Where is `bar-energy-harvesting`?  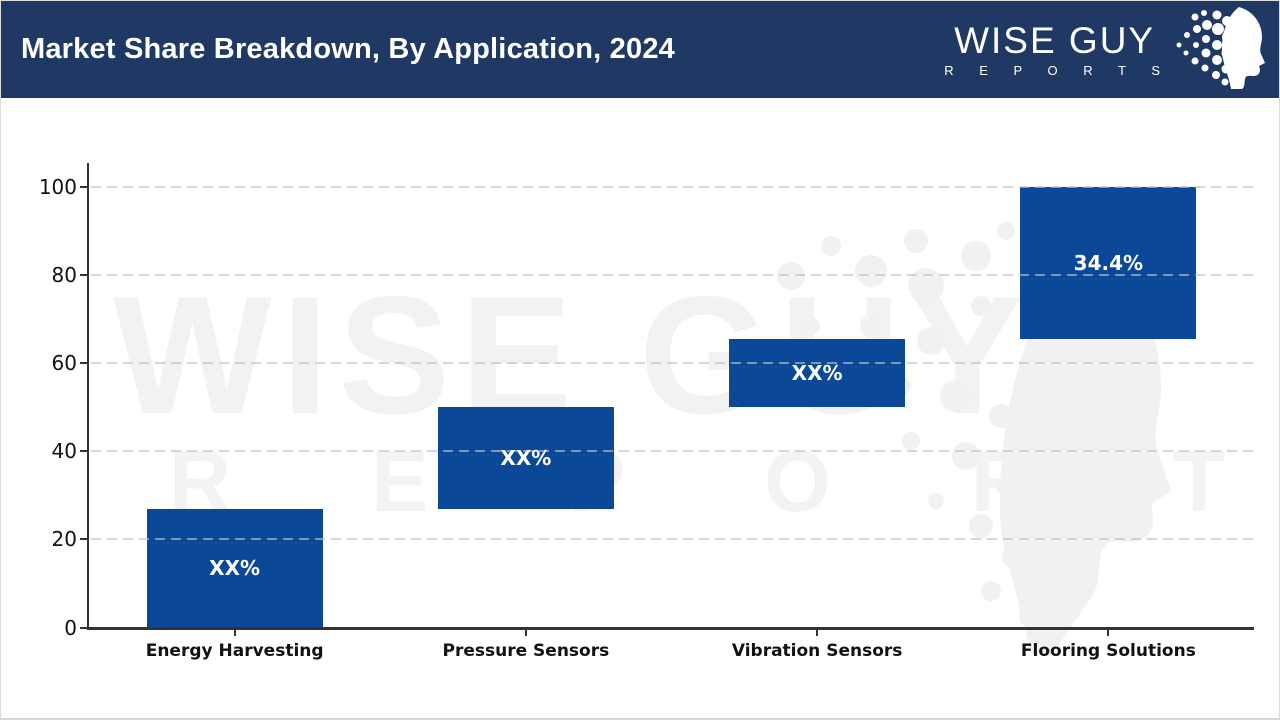 bar-energy-harvesting is located at coordinates (234, 568).